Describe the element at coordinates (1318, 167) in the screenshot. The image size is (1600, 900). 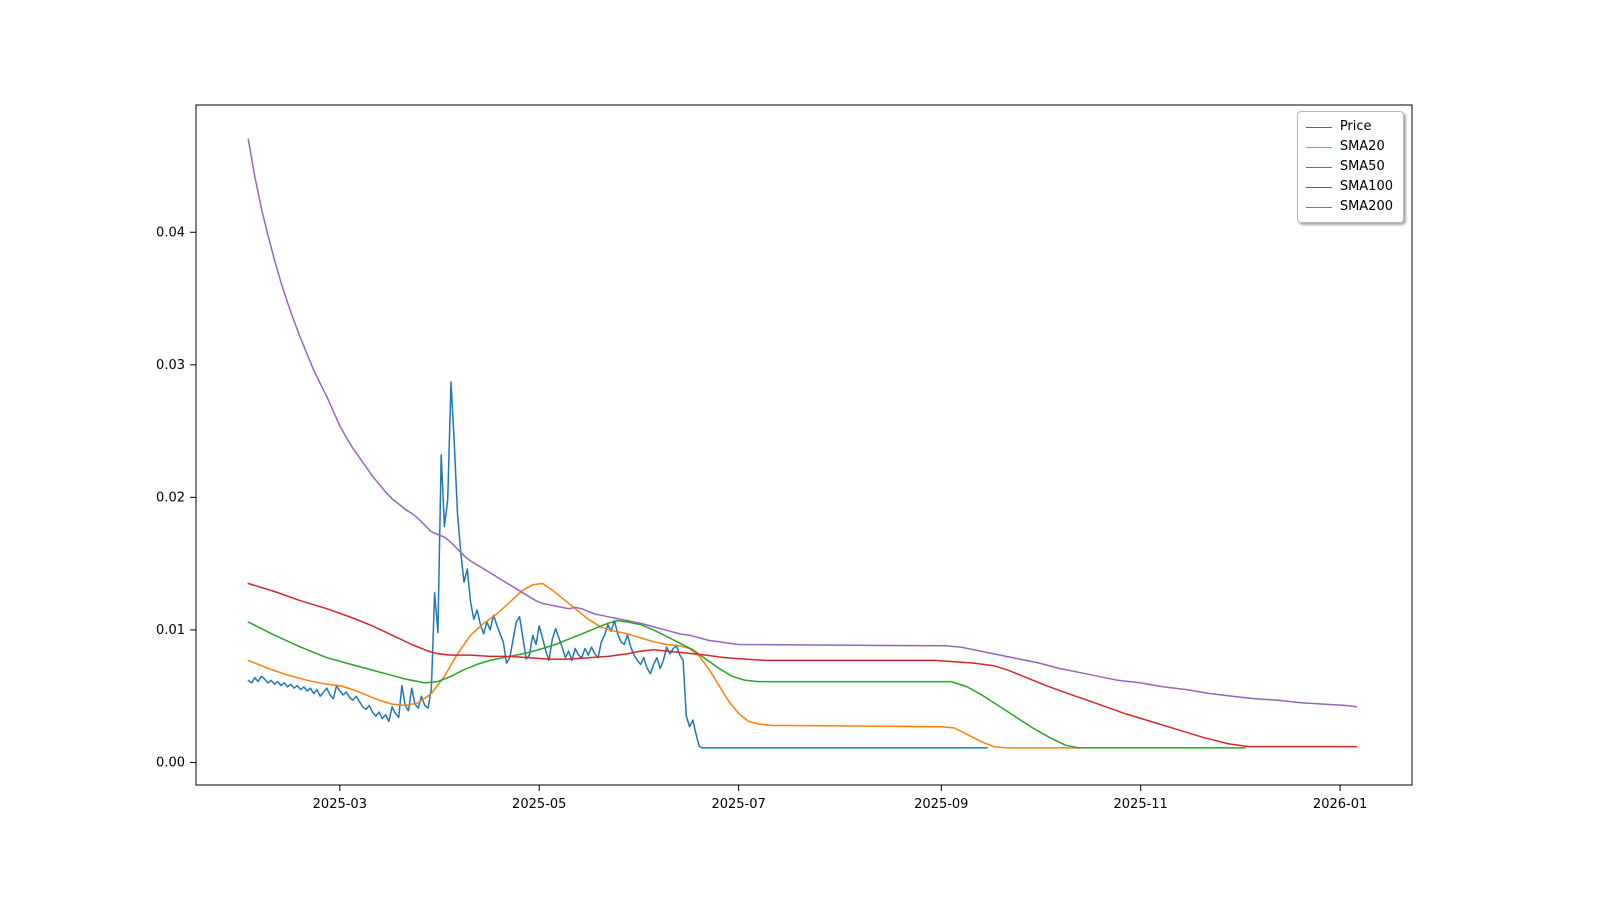
I see `legend-line-swatch-sma50` at that location.